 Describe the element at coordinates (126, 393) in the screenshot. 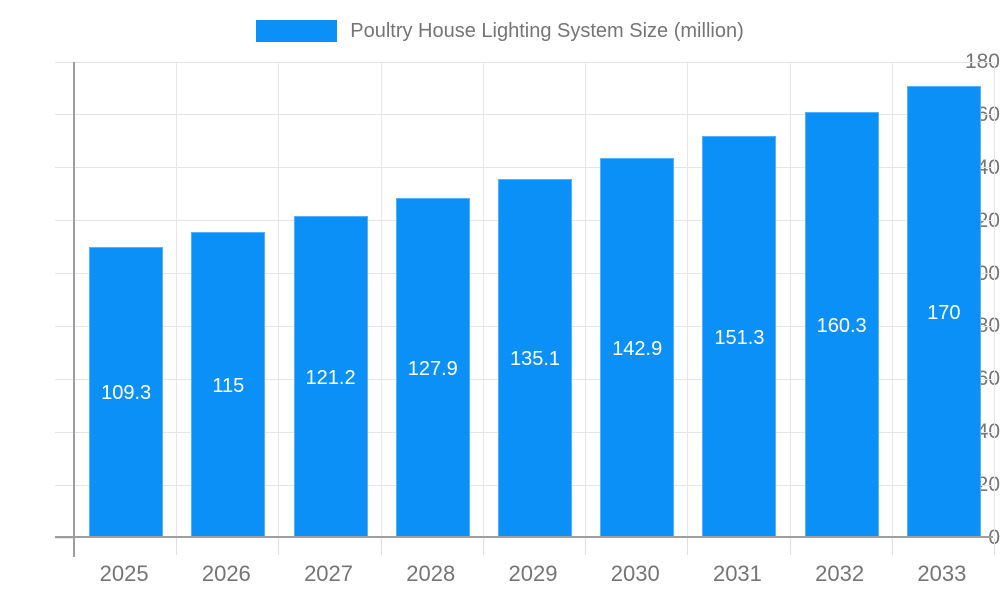

I see `bar-value-label-2025: 109.3` at that location.